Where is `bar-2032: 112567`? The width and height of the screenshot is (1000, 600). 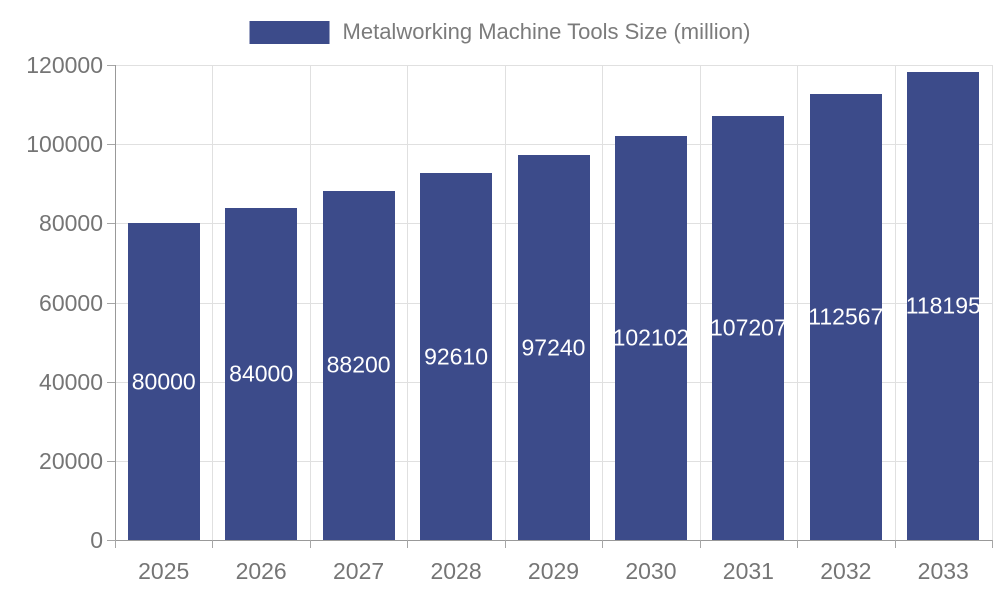
bar-2032: 112567 is located at coordinates (846, 317).